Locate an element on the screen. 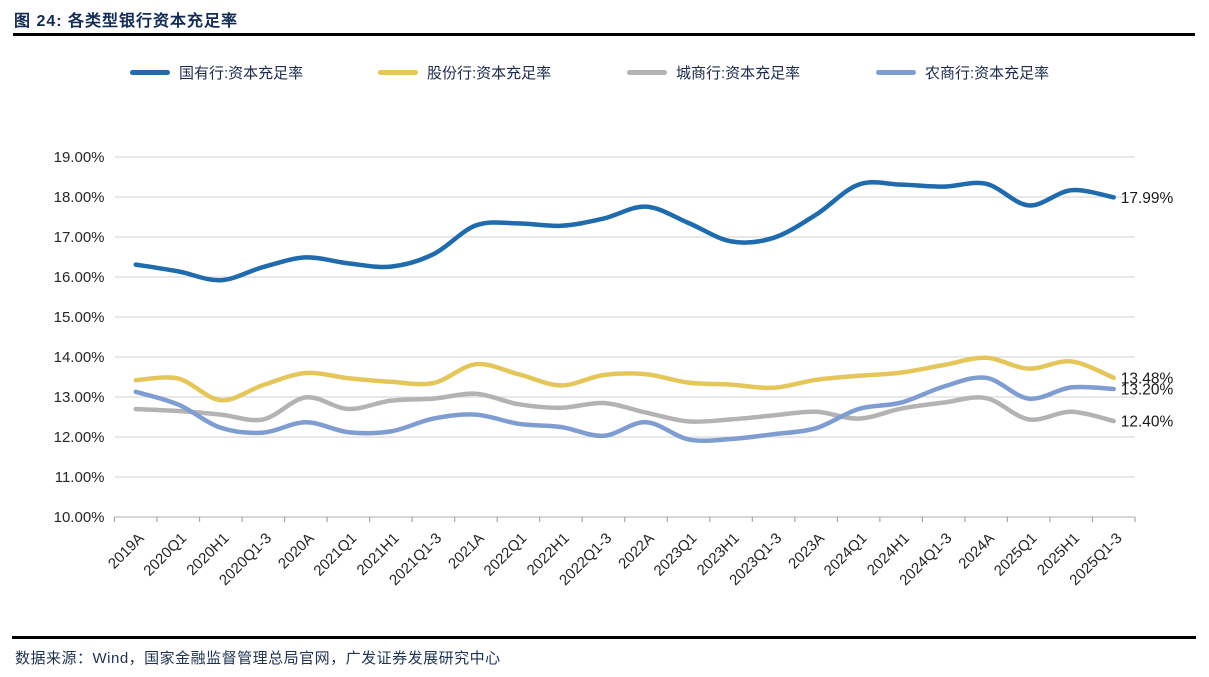 Image resolution: width=1209 pixels, height=677 pixels. series-end-label: 17.99% is located at coordinates (1147, 198).